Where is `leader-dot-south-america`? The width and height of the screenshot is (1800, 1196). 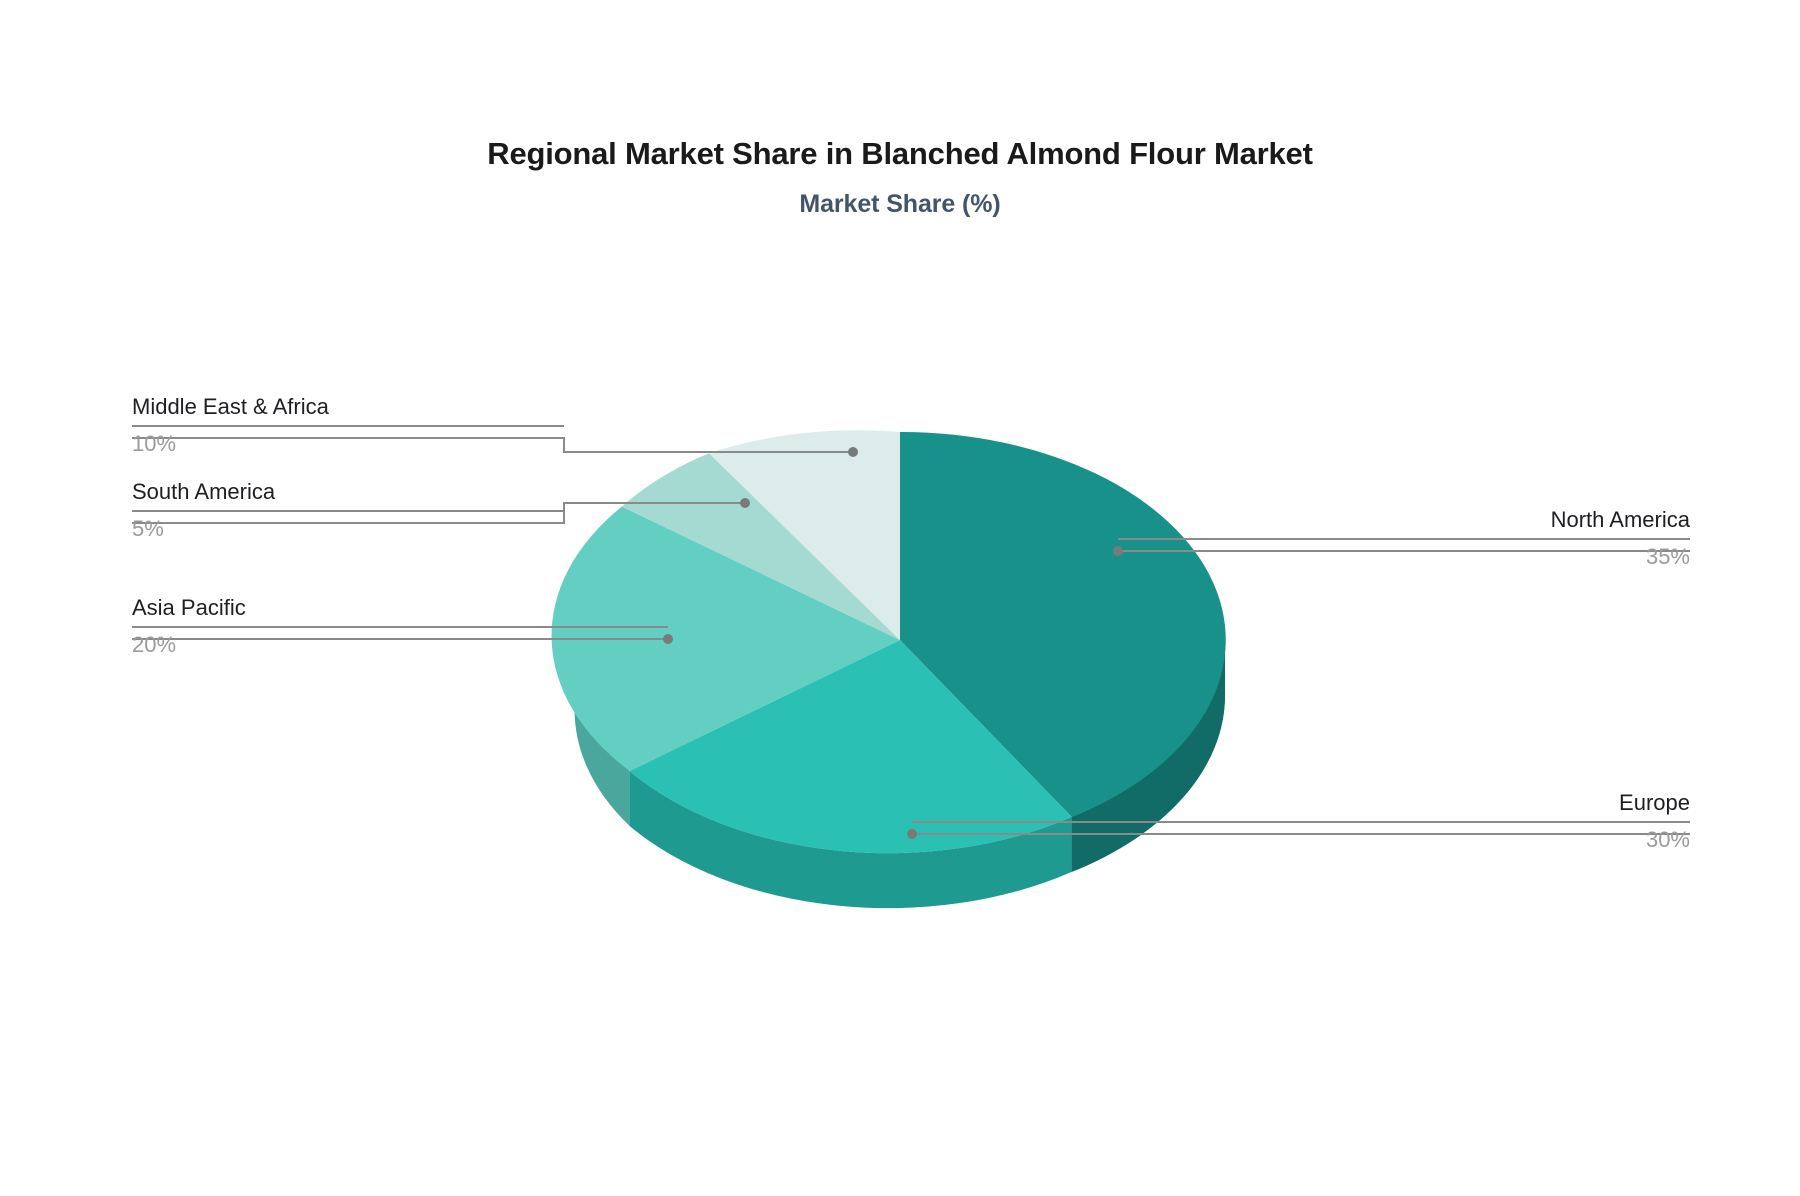 leader-dot-south-america is located at coordinates (745, 503).